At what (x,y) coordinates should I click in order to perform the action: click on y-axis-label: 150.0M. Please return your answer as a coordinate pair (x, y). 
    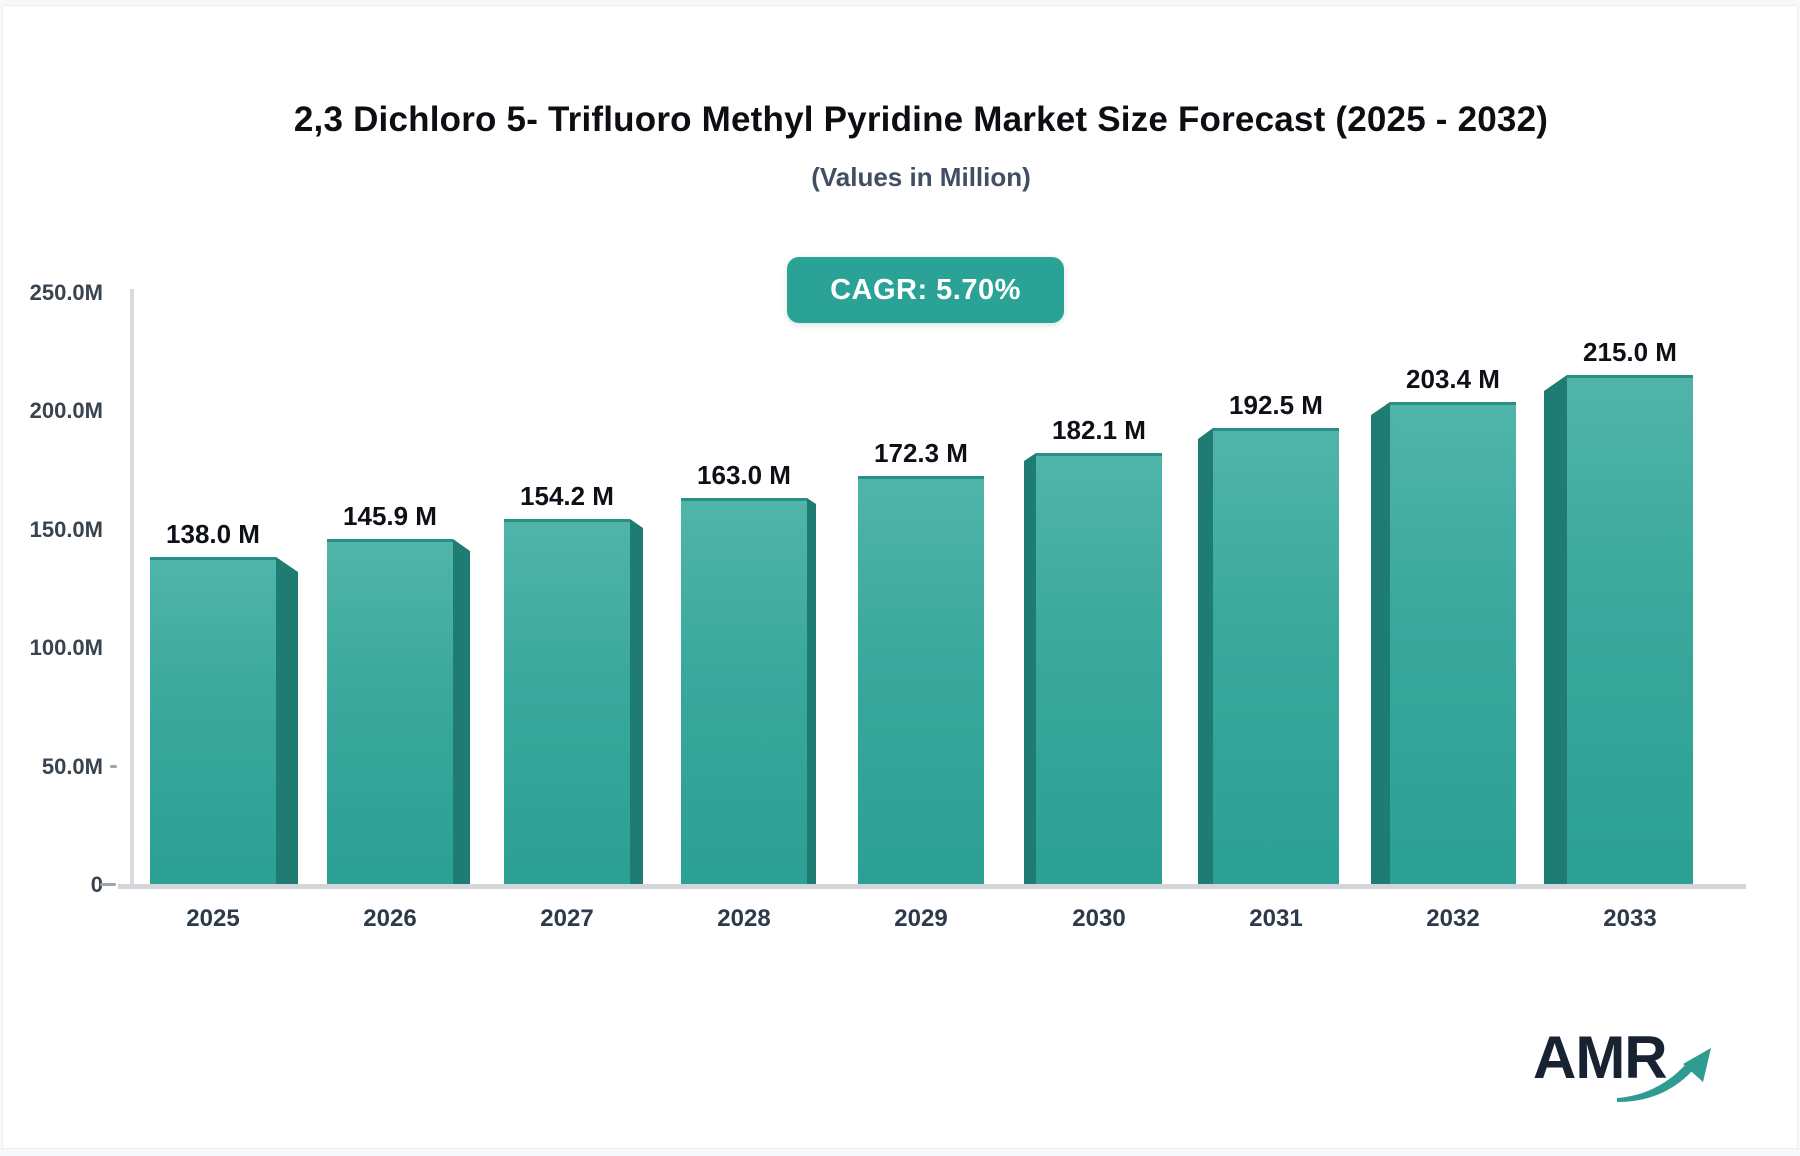
    Looking at the image, I should click on (66, 529).